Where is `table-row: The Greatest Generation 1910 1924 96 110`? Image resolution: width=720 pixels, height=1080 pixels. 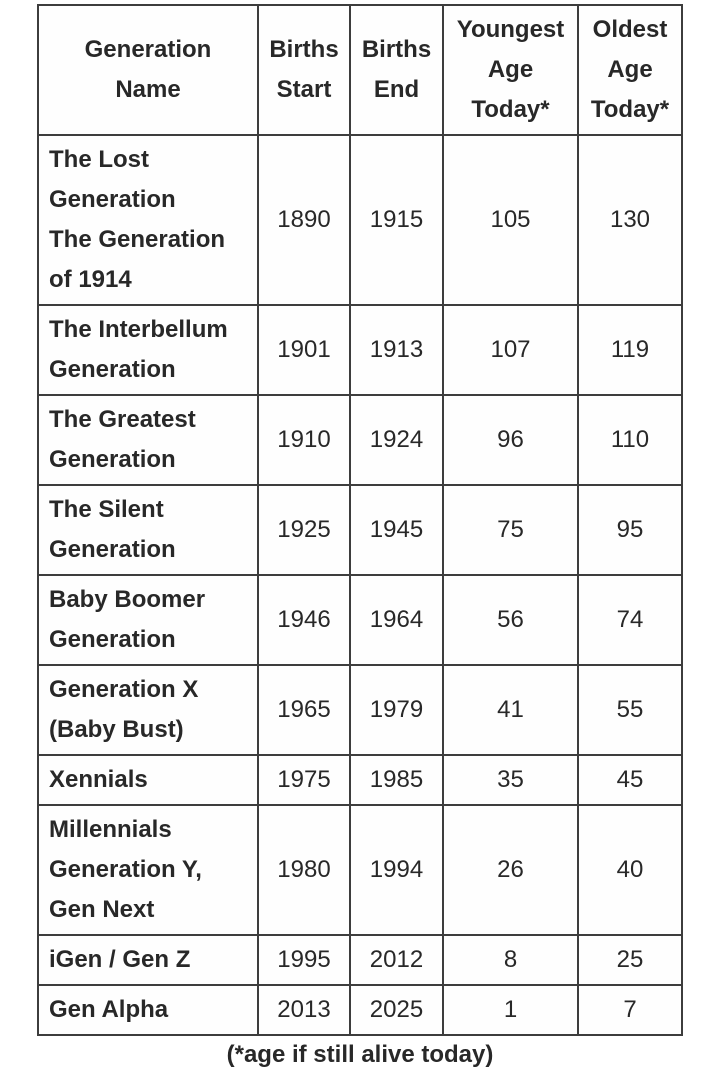
table-row: The Greatest Generation 1910 1924 96 110 is located at coordinates (360, 440).